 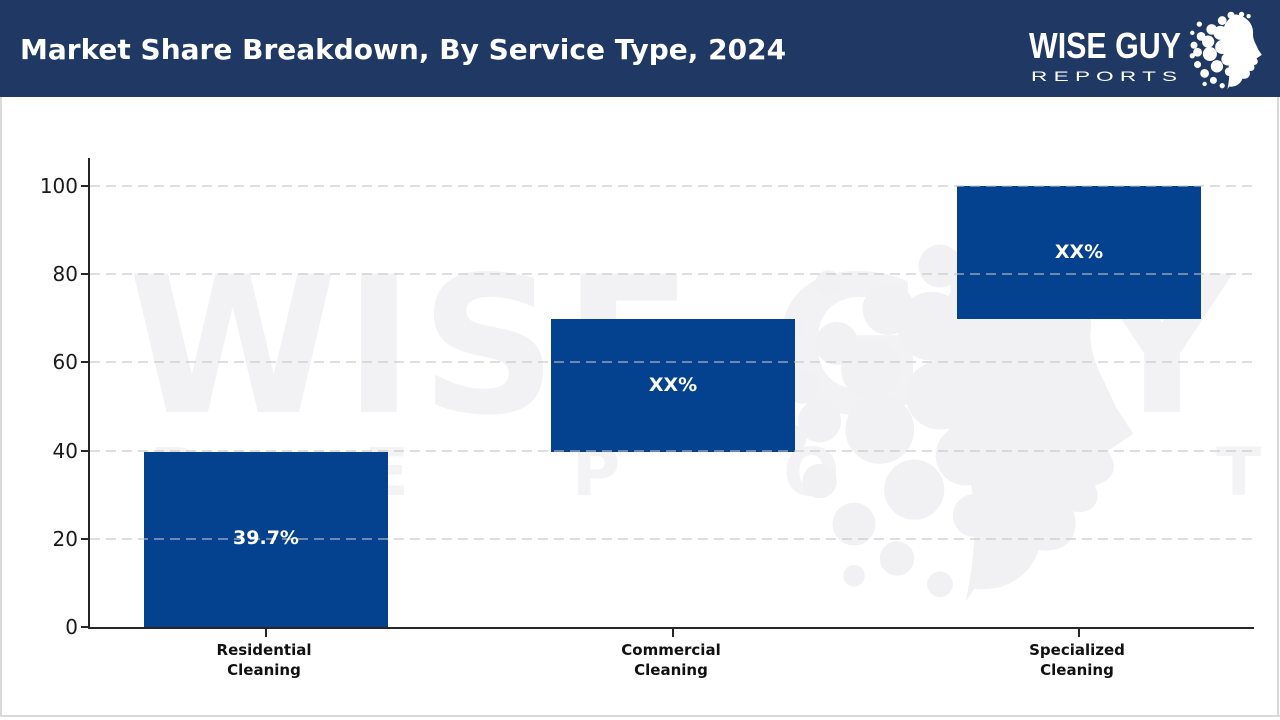 I want to click on bar-value-label: 39.7%, so click(x=266, y=538).